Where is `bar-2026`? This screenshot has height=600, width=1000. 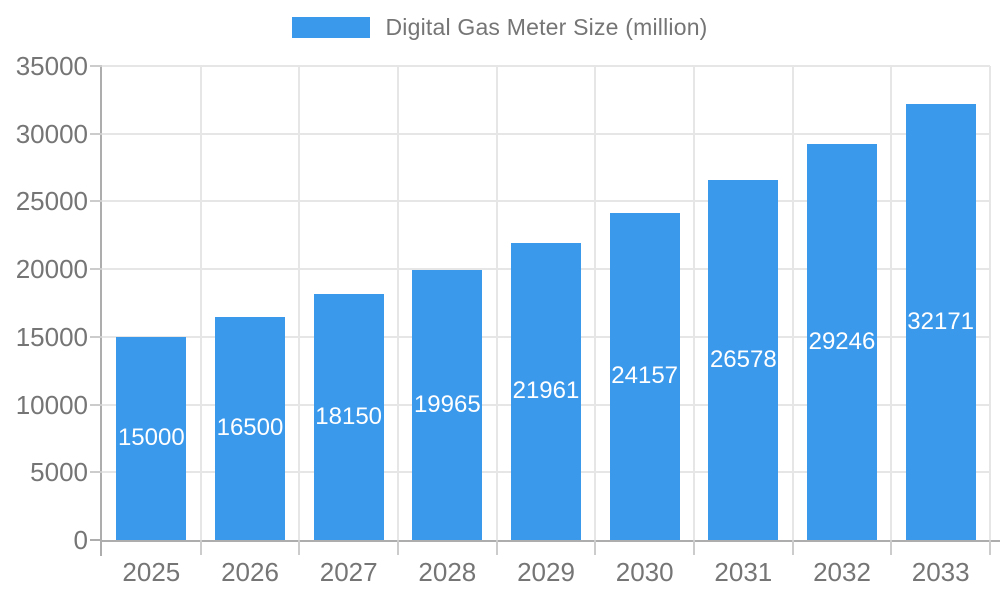
bar-2026 is located at coordinates (250, 428).